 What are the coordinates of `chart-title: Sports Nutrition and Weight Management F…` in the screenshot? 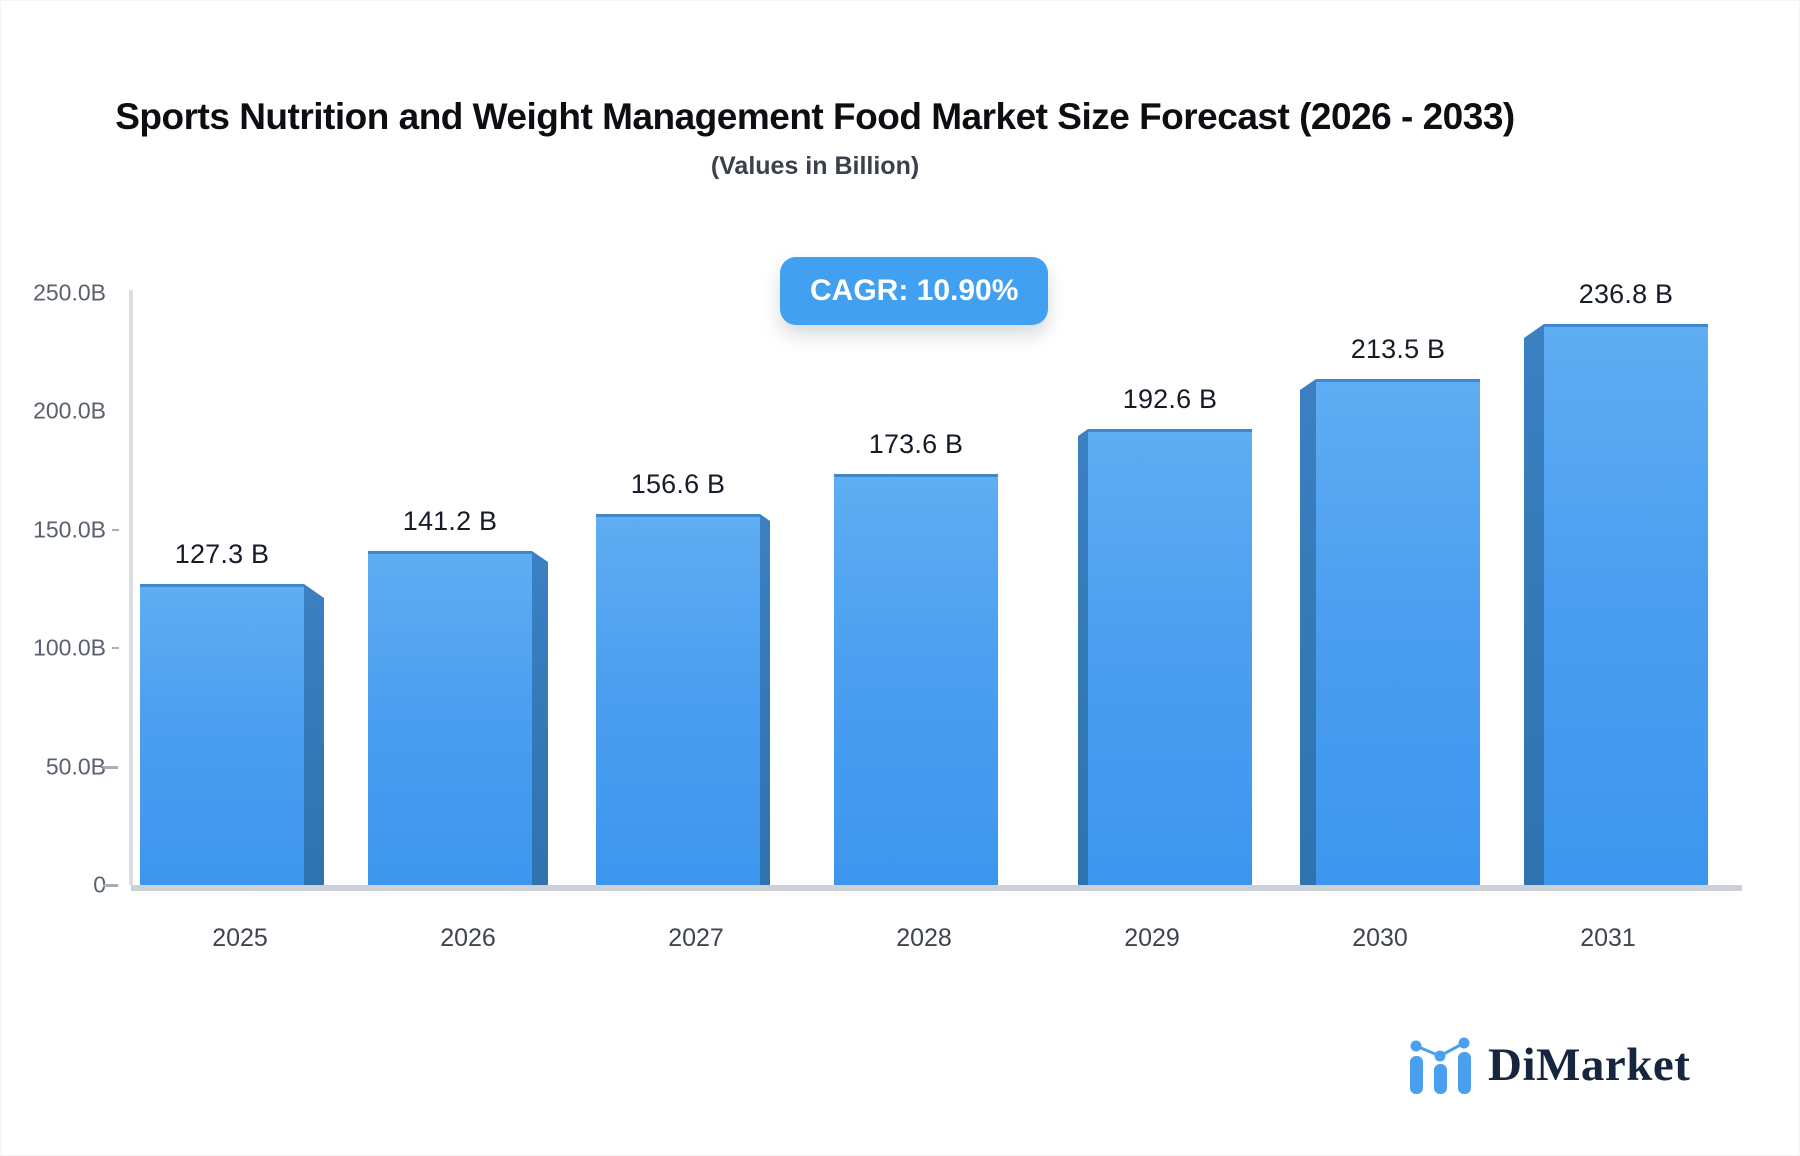 It's located at (815, 116).